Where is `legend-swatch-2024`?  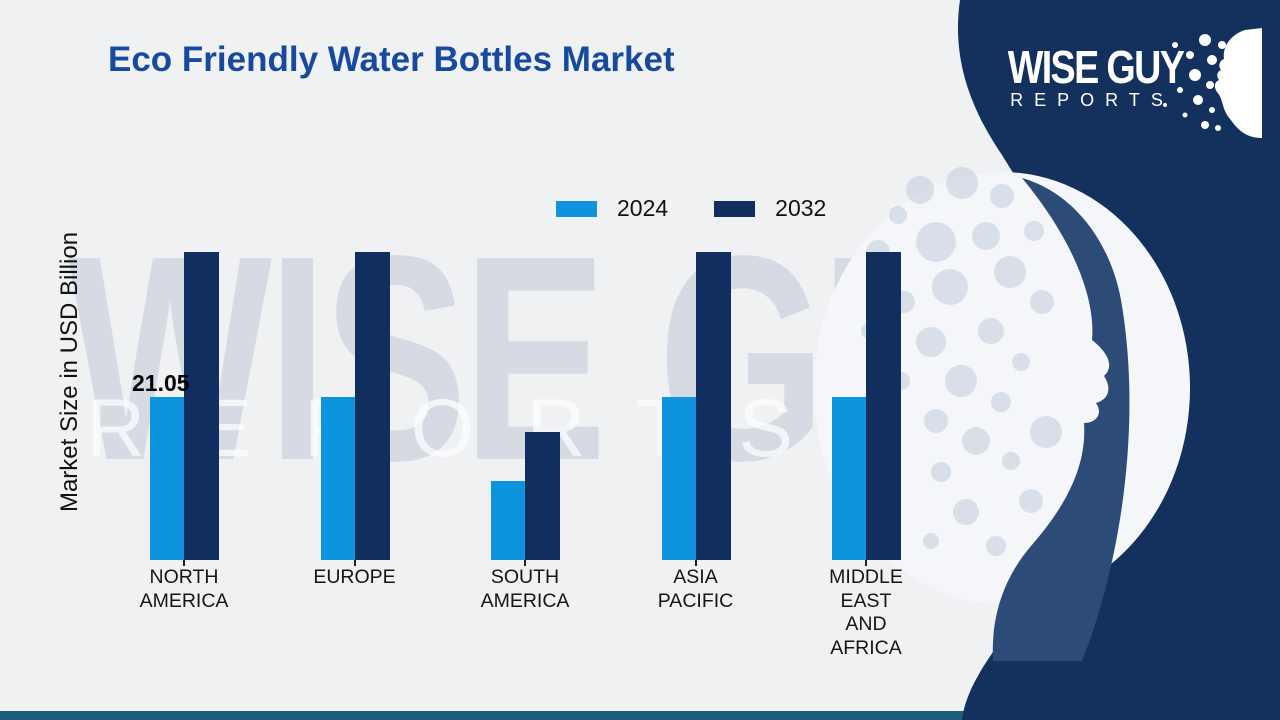
legend-swatch-2024 is located at coordinates (576, 208).